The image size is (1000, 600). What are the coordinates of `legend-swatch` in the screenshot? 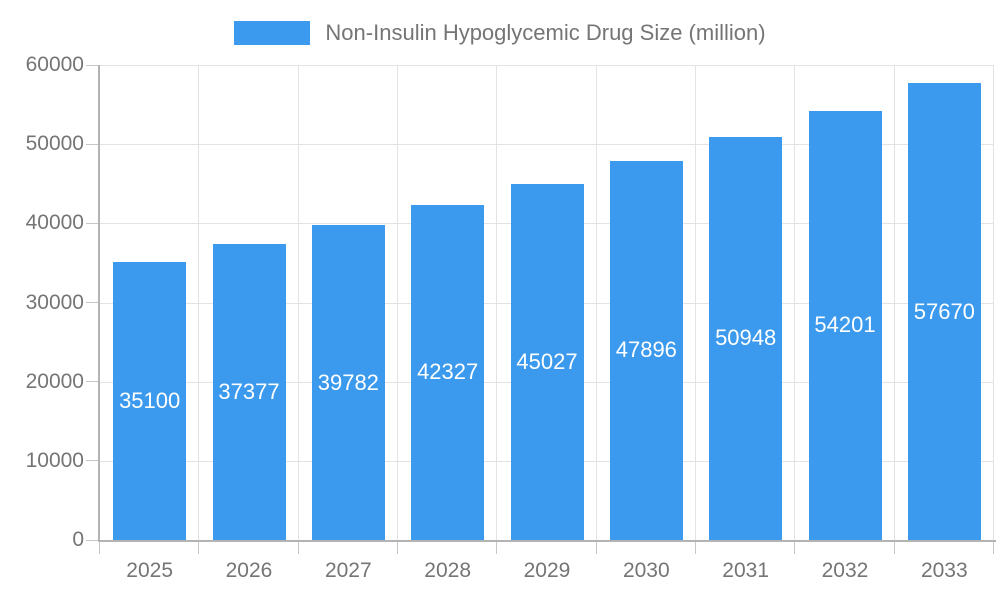 It's located at (272, 33).